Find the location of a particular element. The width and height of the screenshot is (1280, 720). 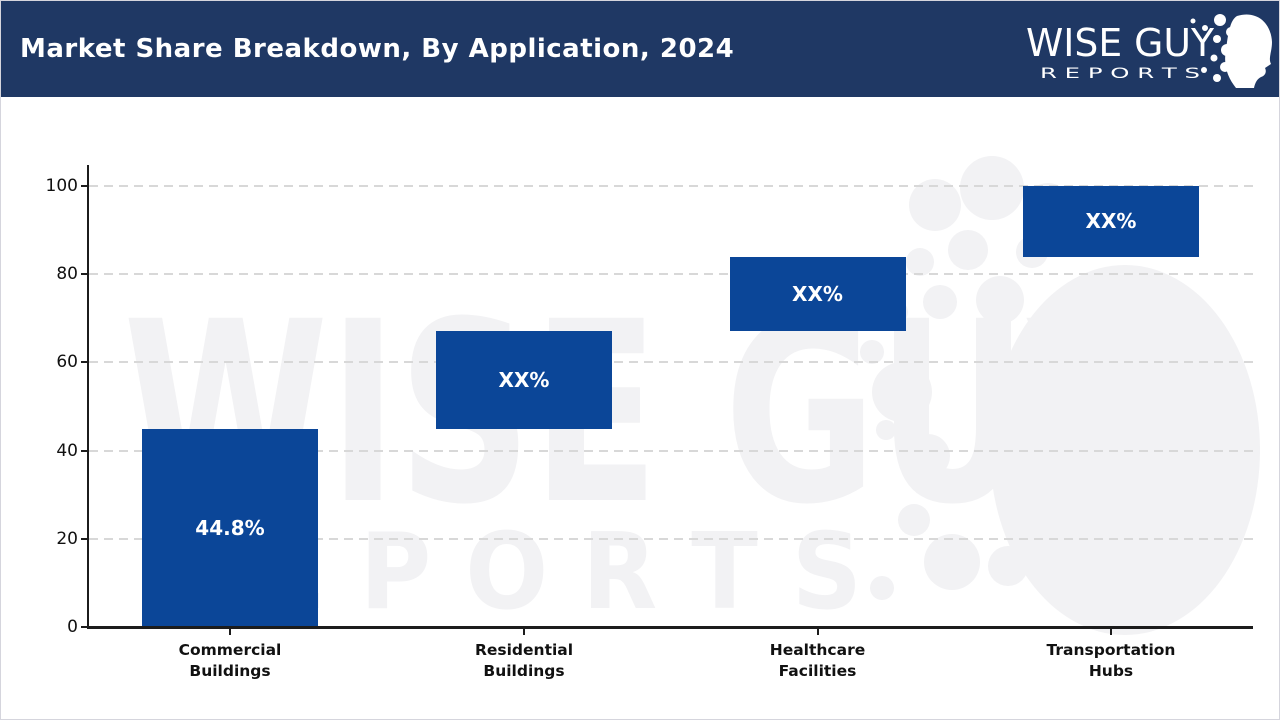

logo-line1: WISE GUY is located at coordinates (1120, 43).